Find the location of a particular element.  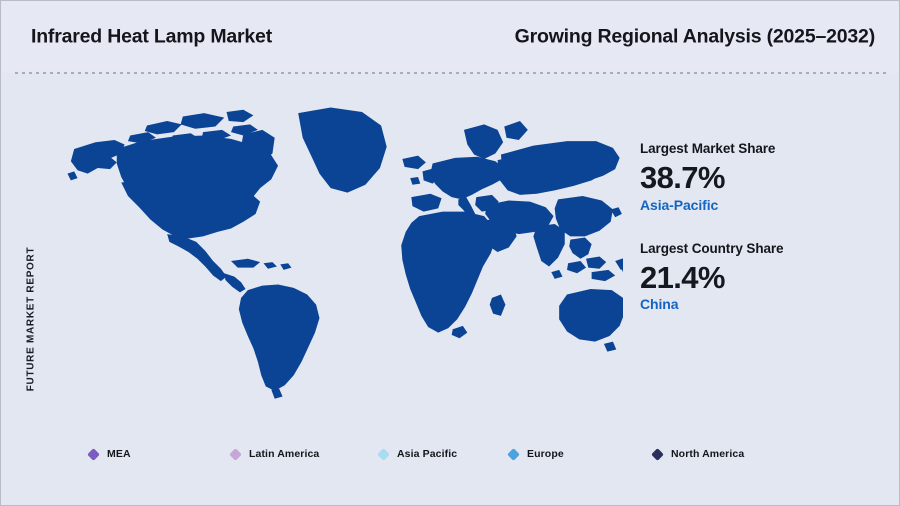

legend-item-mea: MEA is located at coordinates (109, 454).